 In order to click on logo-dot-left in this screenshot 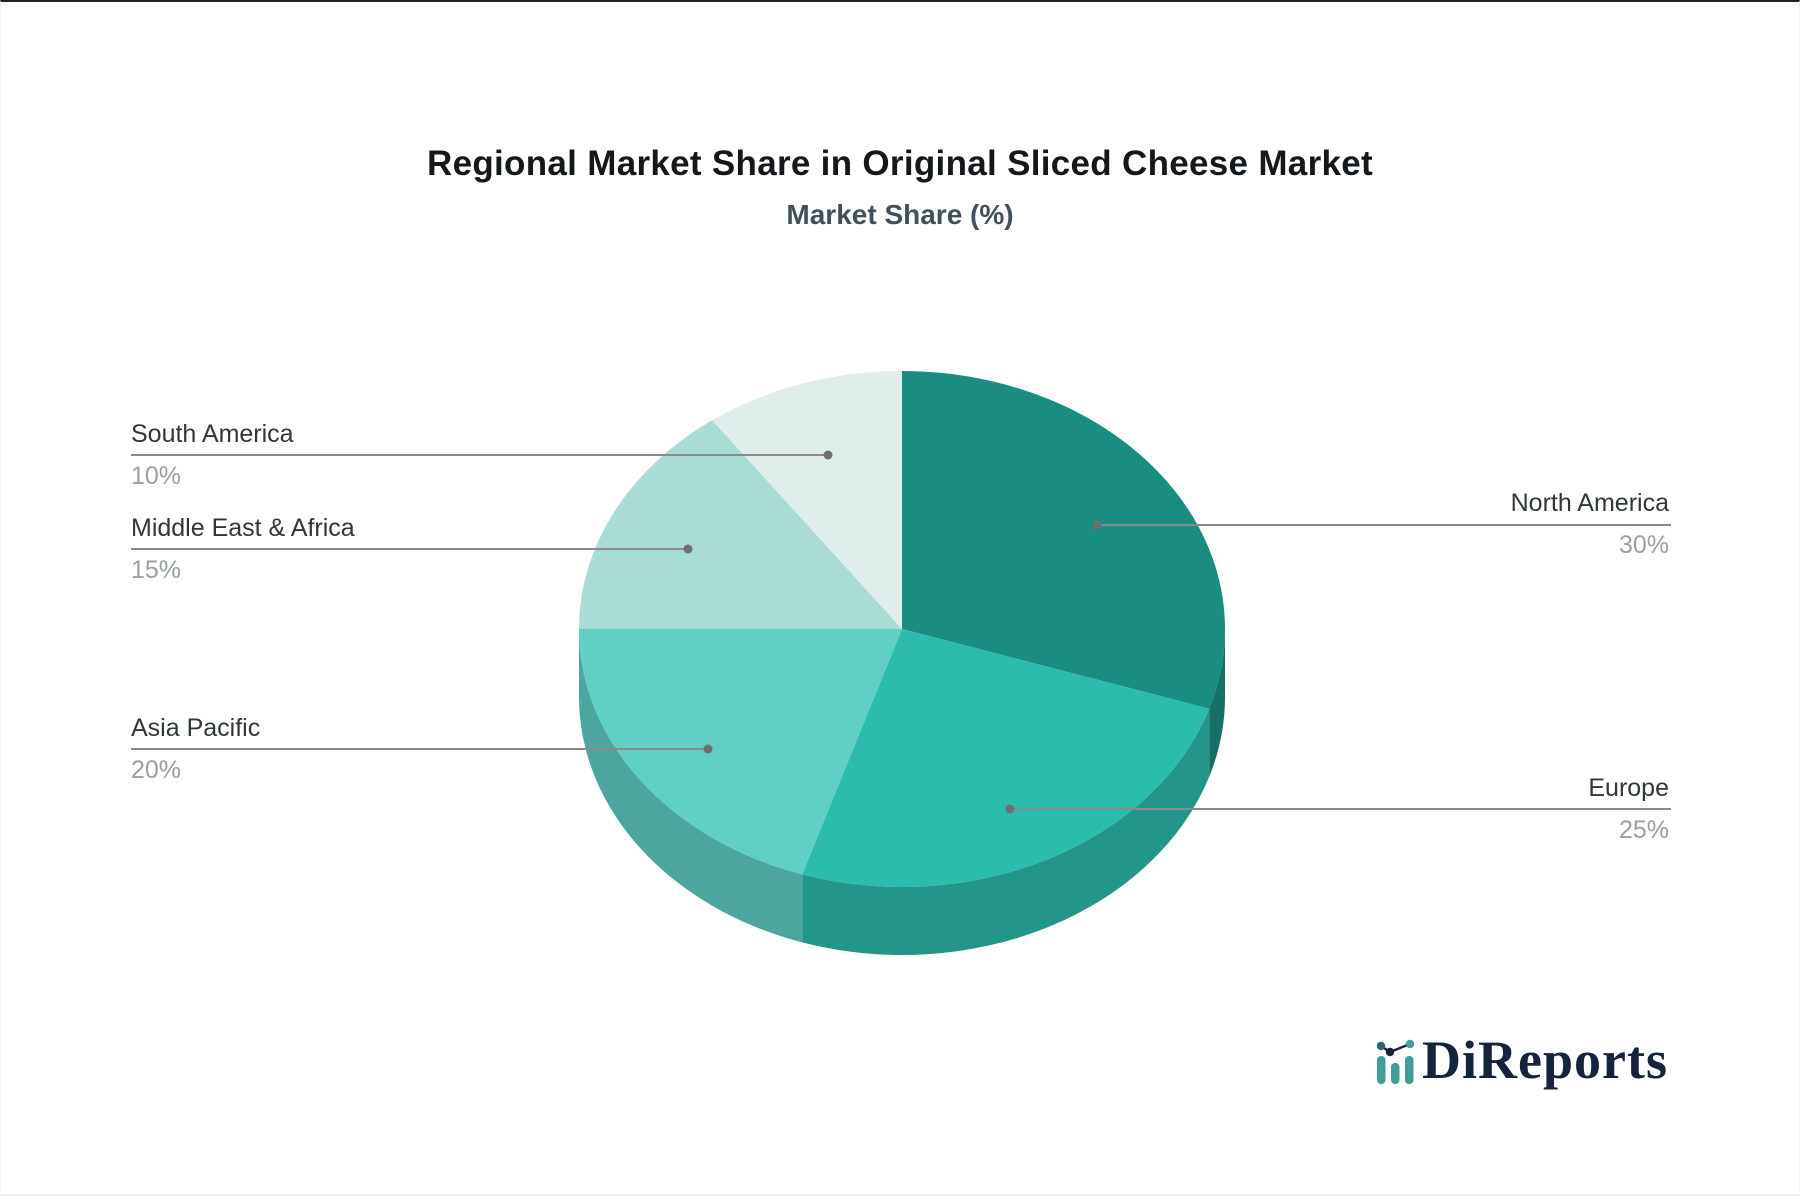, I will do `click(1381, 1046)`.